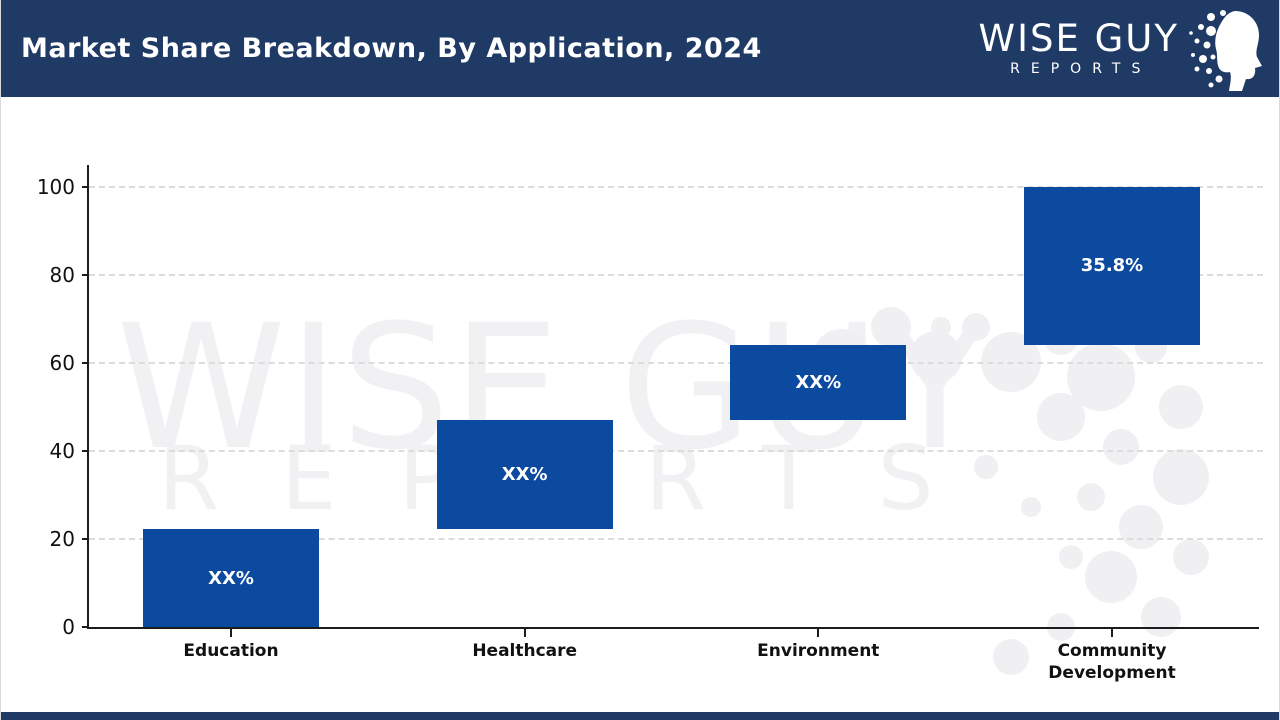 This screenshot has width=1280, height=720. Describe the element at coordinates (62, 275) in the screenshot. I see `y-tick-label-80: 80` at that location.